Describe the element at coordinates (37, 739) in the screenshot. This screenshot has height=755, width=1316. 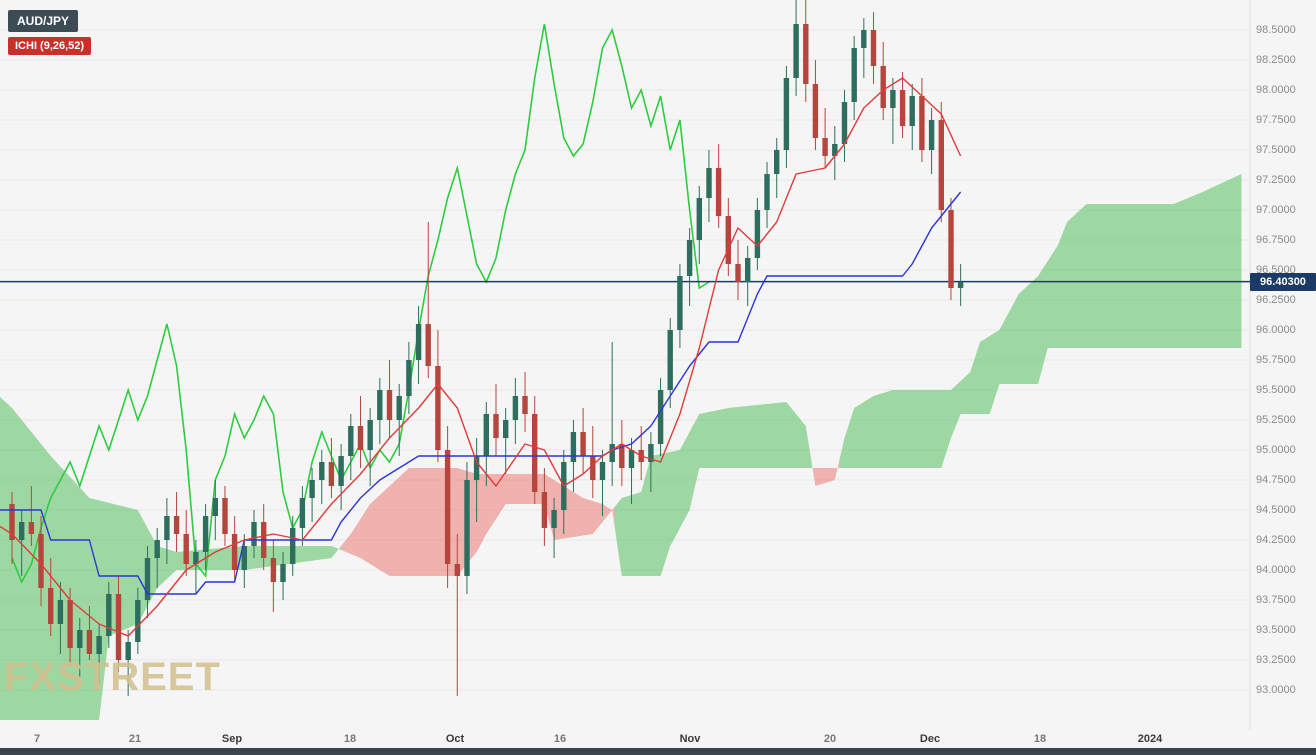
I see `x-axis-label: 7` at that location.